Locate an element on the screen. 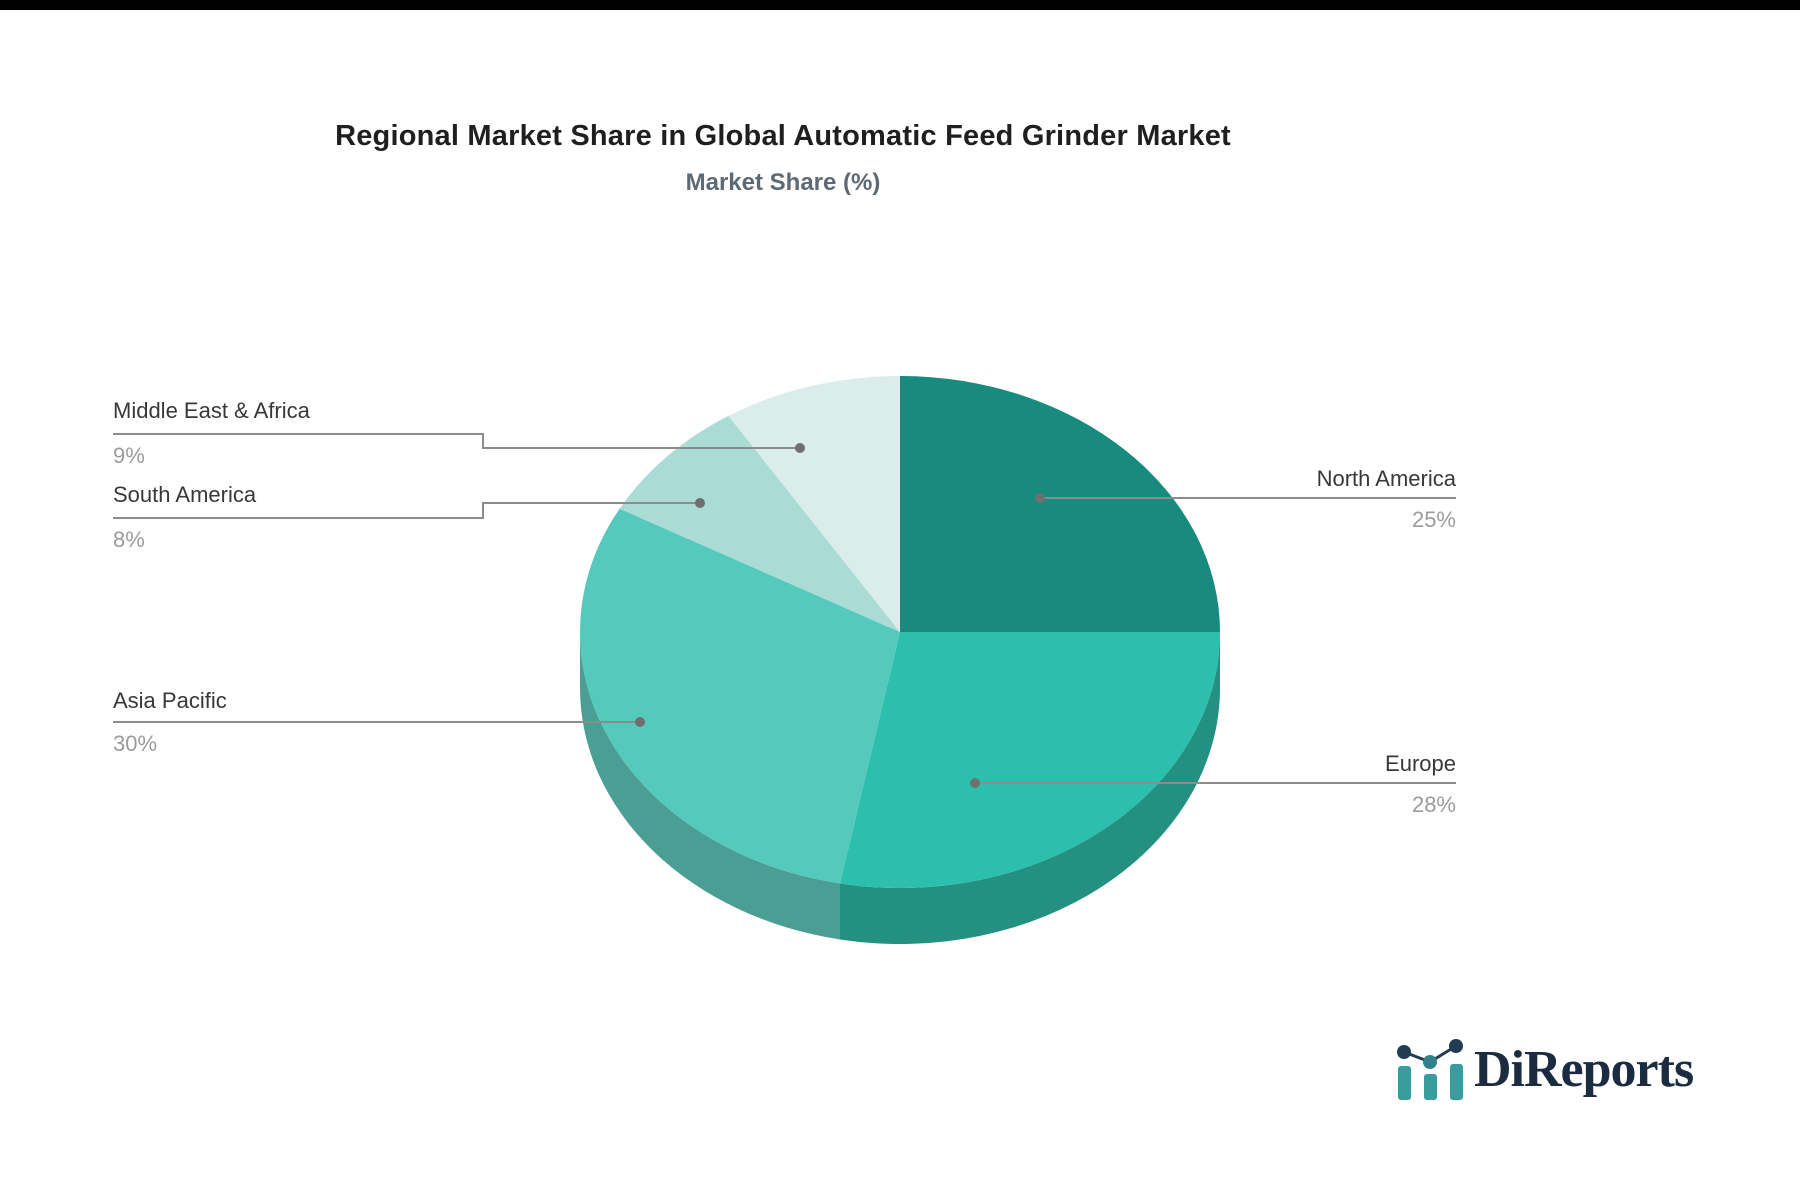 Image resolution: width=1800 pixels, height=1196 pixels. top-border is located at coordinates (900, 5).